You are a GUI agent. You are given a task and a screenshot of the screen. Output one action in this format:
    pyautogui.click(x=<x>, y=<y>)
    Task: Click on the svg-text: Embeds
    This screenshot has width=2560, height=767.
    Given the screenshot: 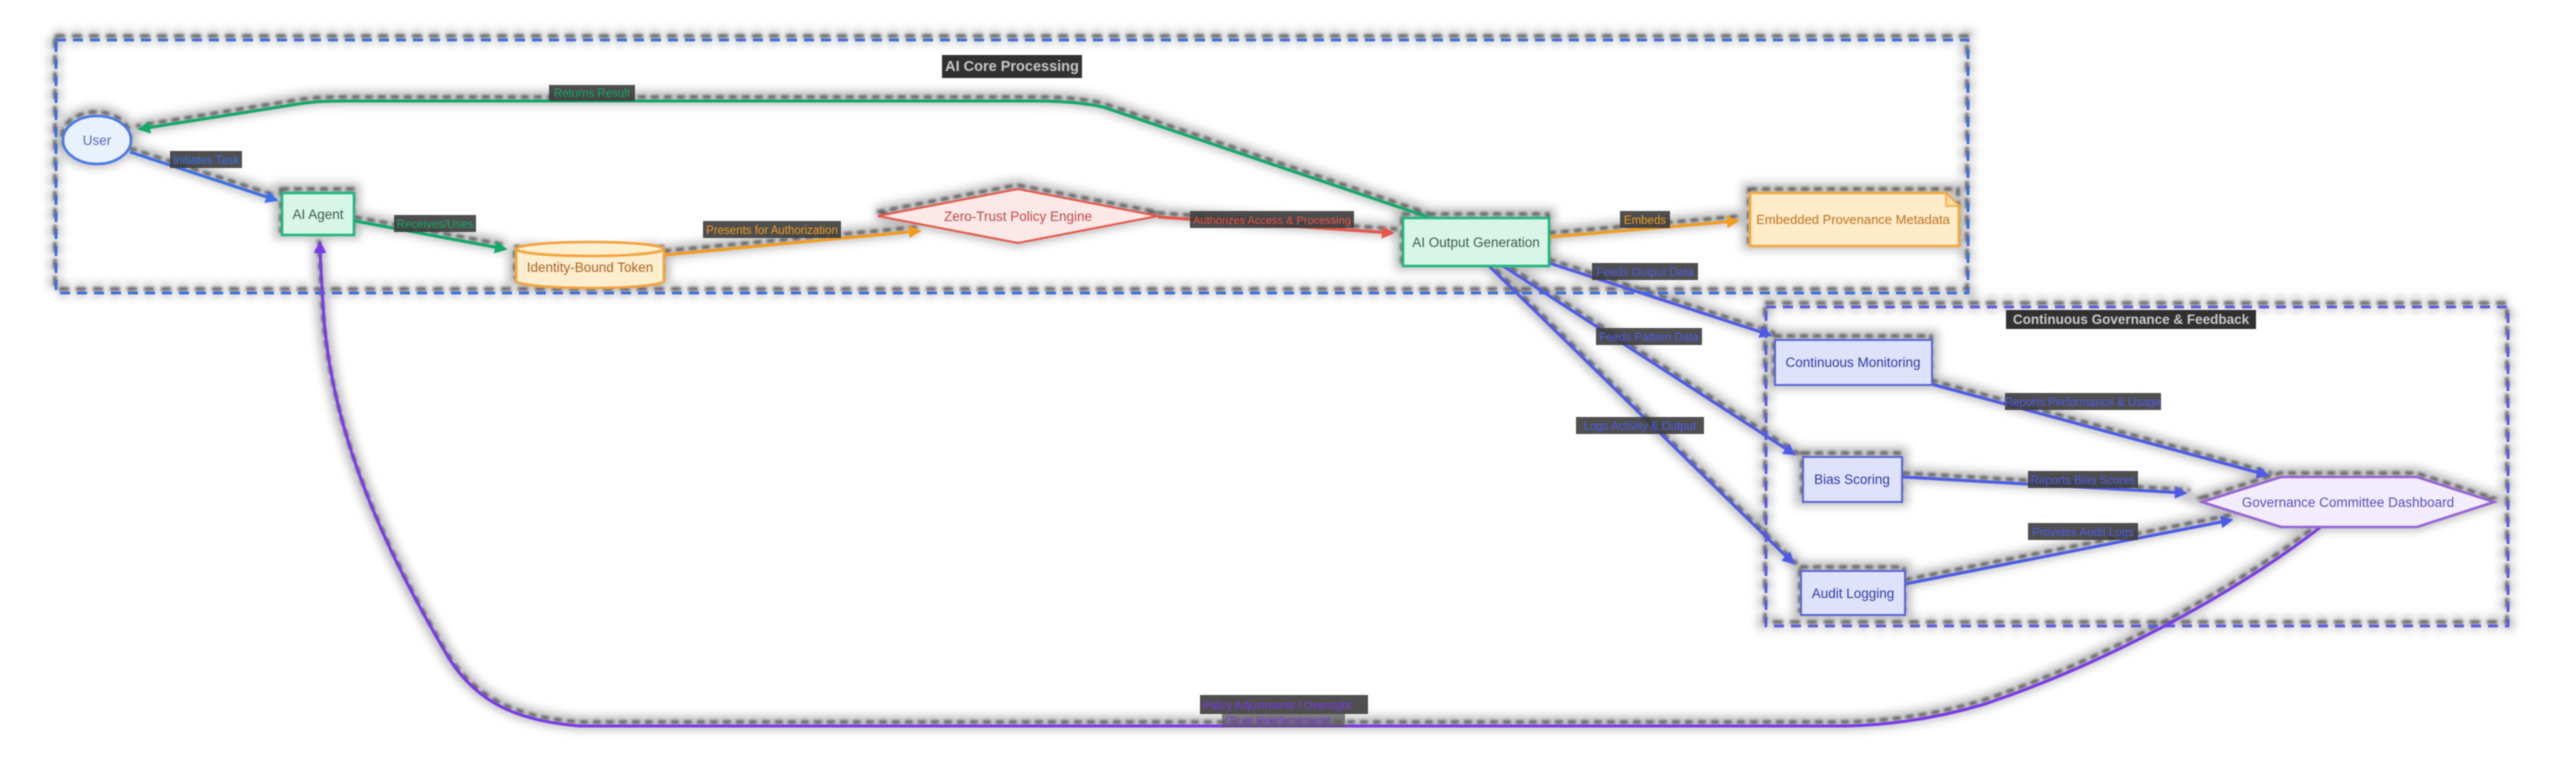 What is the action you would take?
    pyautogui.click(x=1645, y=221)
    